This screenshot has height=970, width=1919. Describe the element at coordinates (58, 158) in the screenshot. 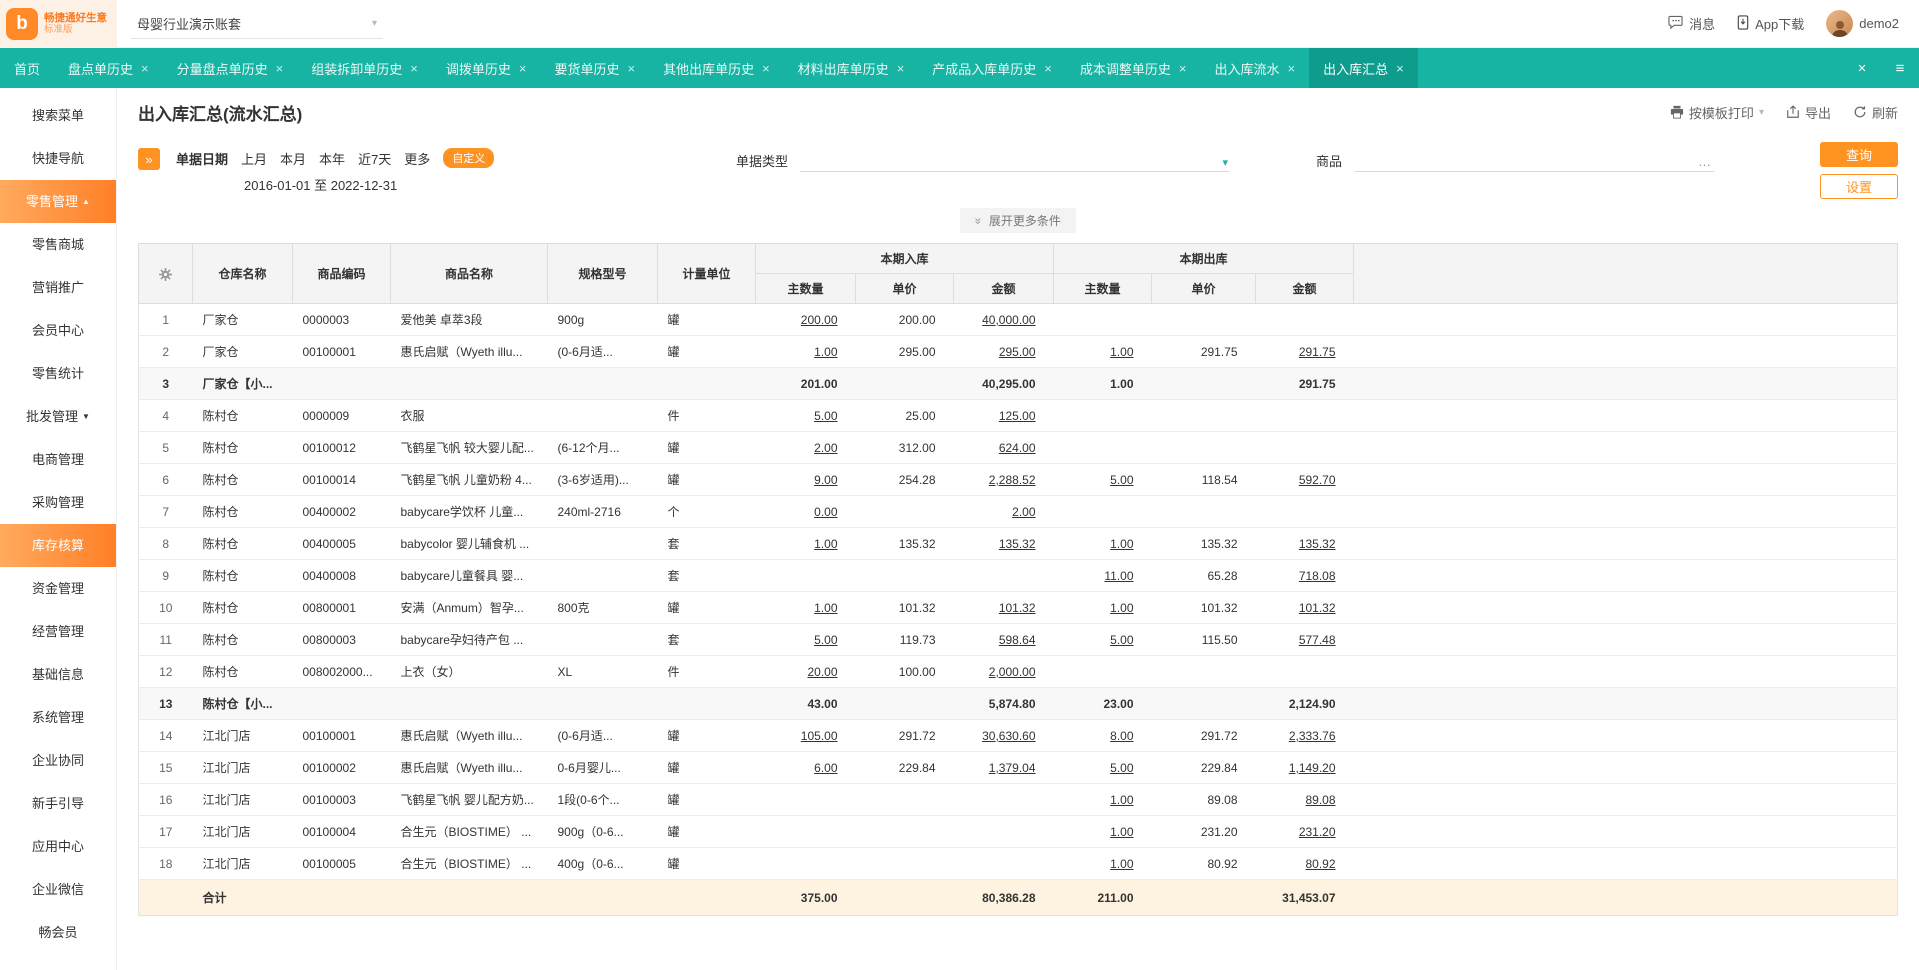

I see `sidebar-item: 快捷导航` at that location.